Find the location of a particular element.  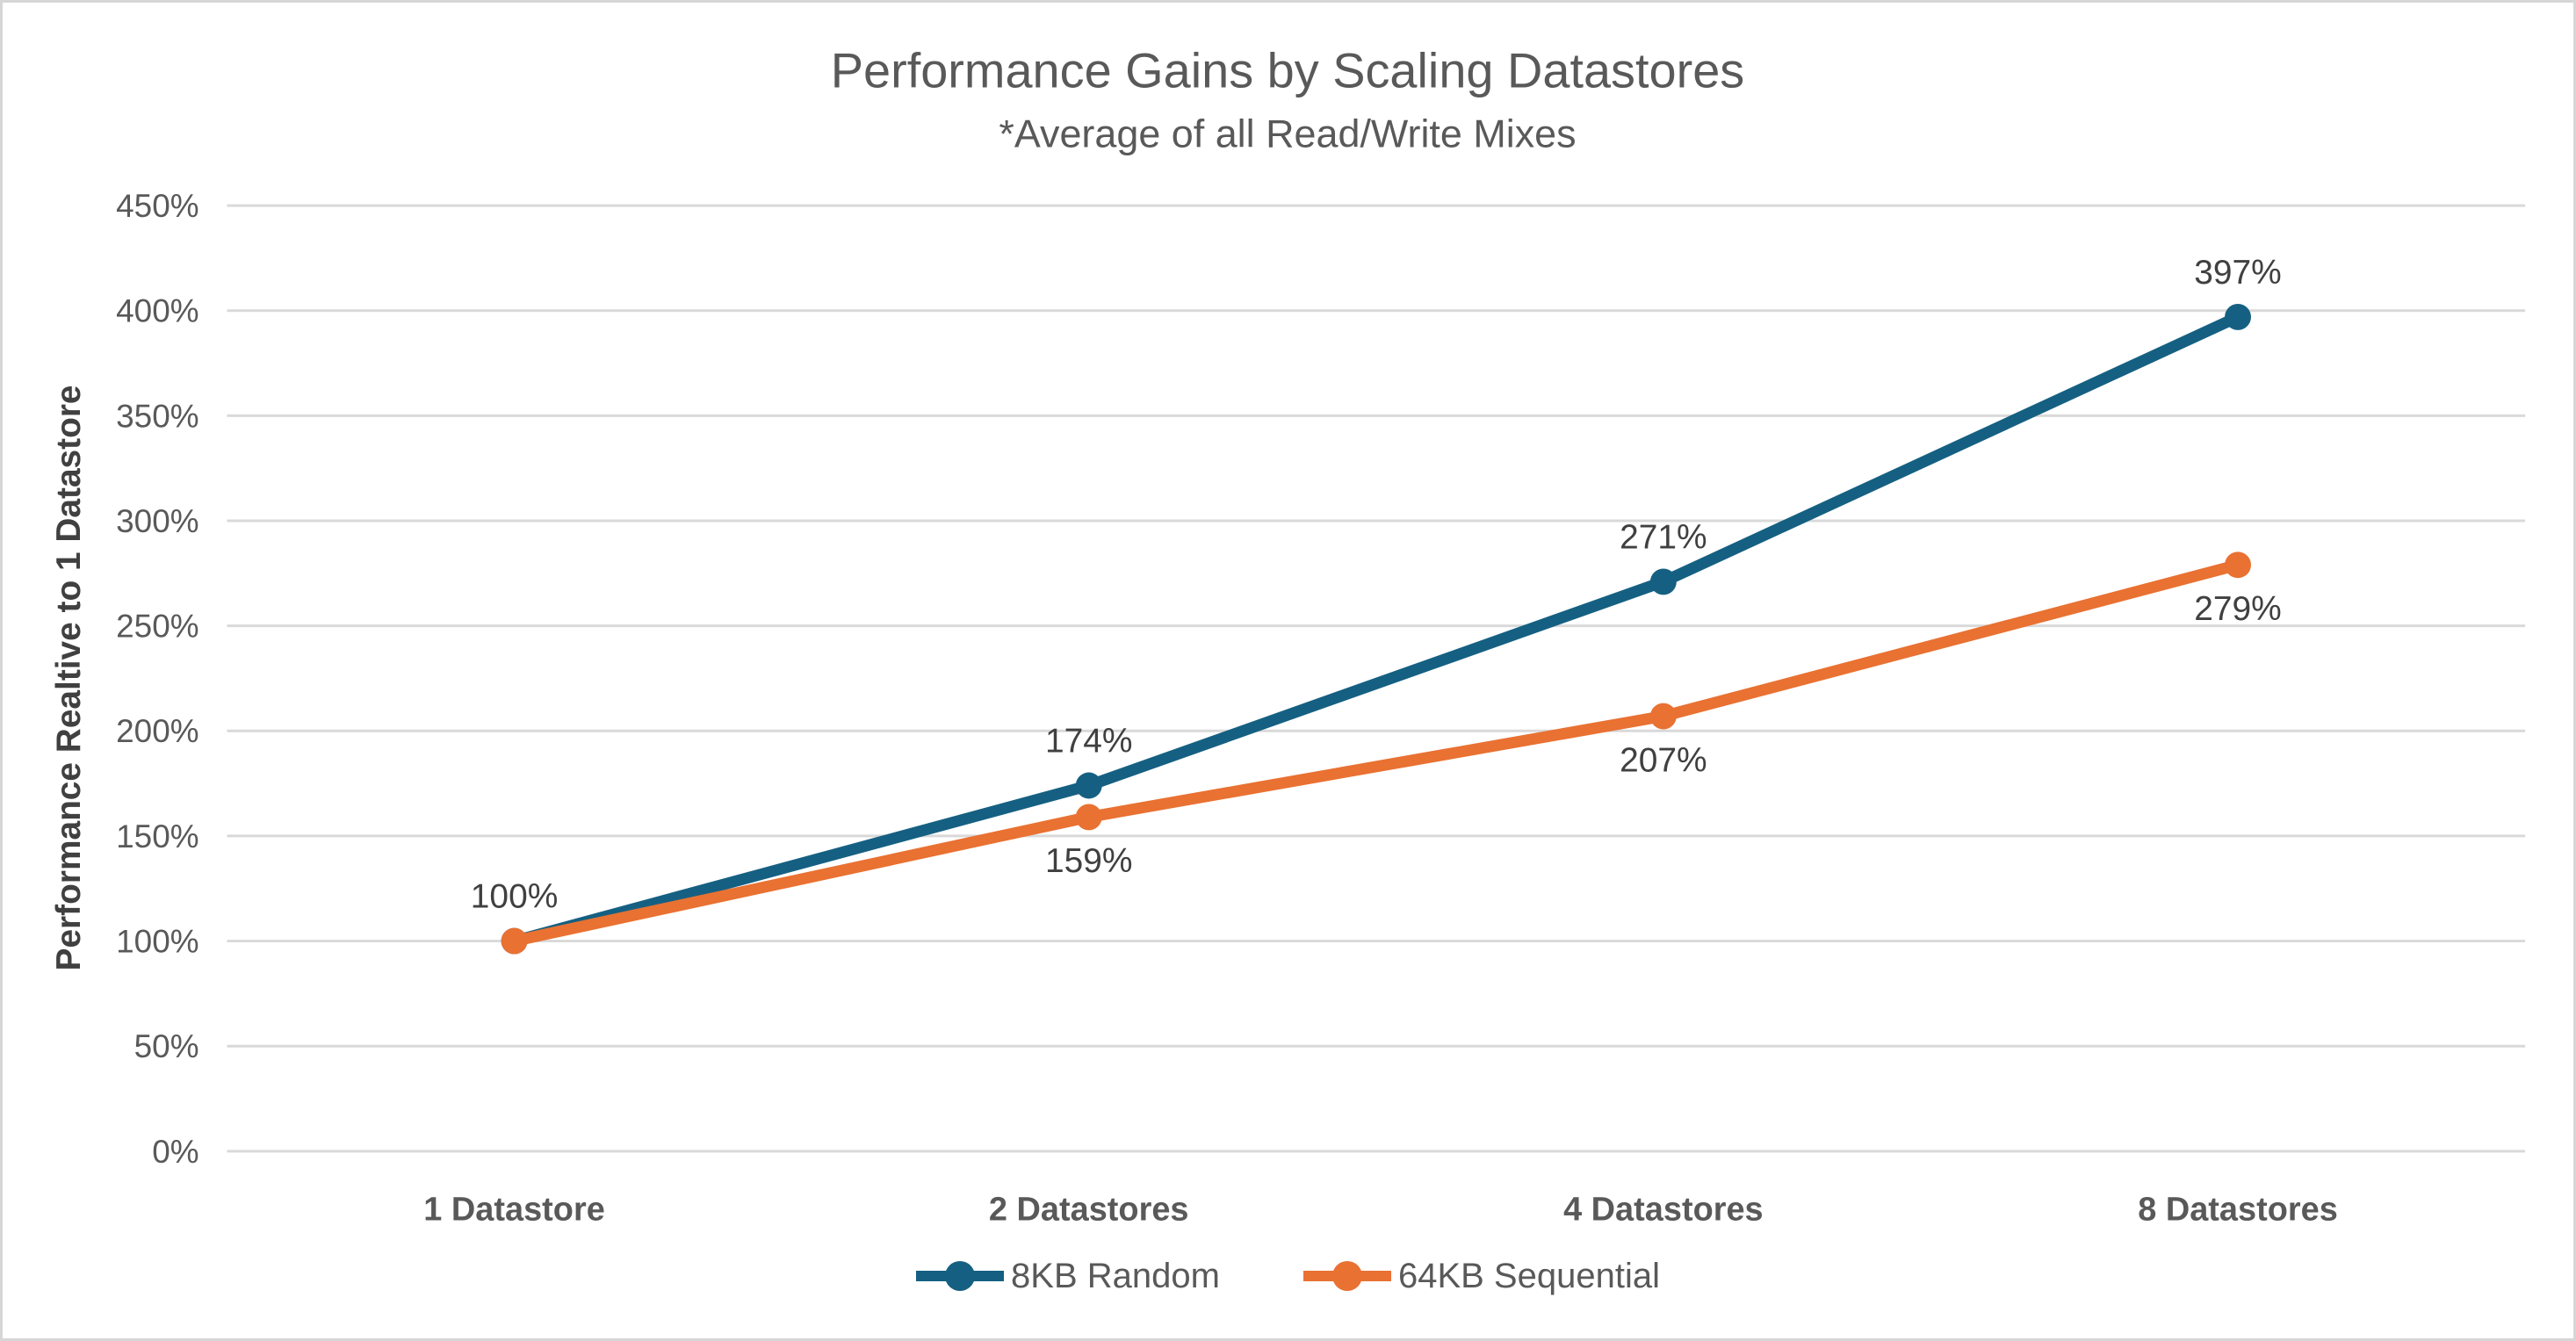

y-tick-label: 400% is located at coordinates (157, 311).